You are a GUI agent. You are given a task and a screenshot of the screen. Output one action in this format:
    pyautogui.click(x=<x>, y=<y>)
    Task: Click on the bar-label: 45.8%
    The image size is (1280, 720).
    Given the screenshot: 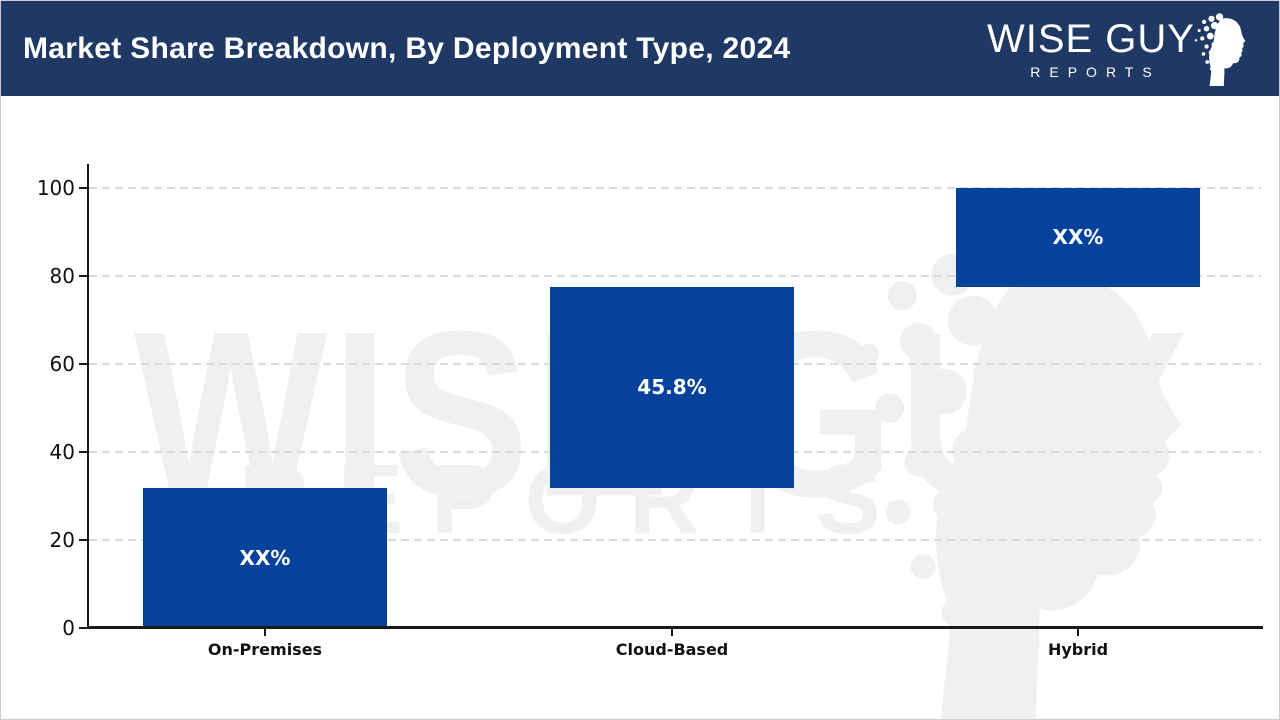 What is the action you would take?
    pyautogui.click(x=672, y=387)
    